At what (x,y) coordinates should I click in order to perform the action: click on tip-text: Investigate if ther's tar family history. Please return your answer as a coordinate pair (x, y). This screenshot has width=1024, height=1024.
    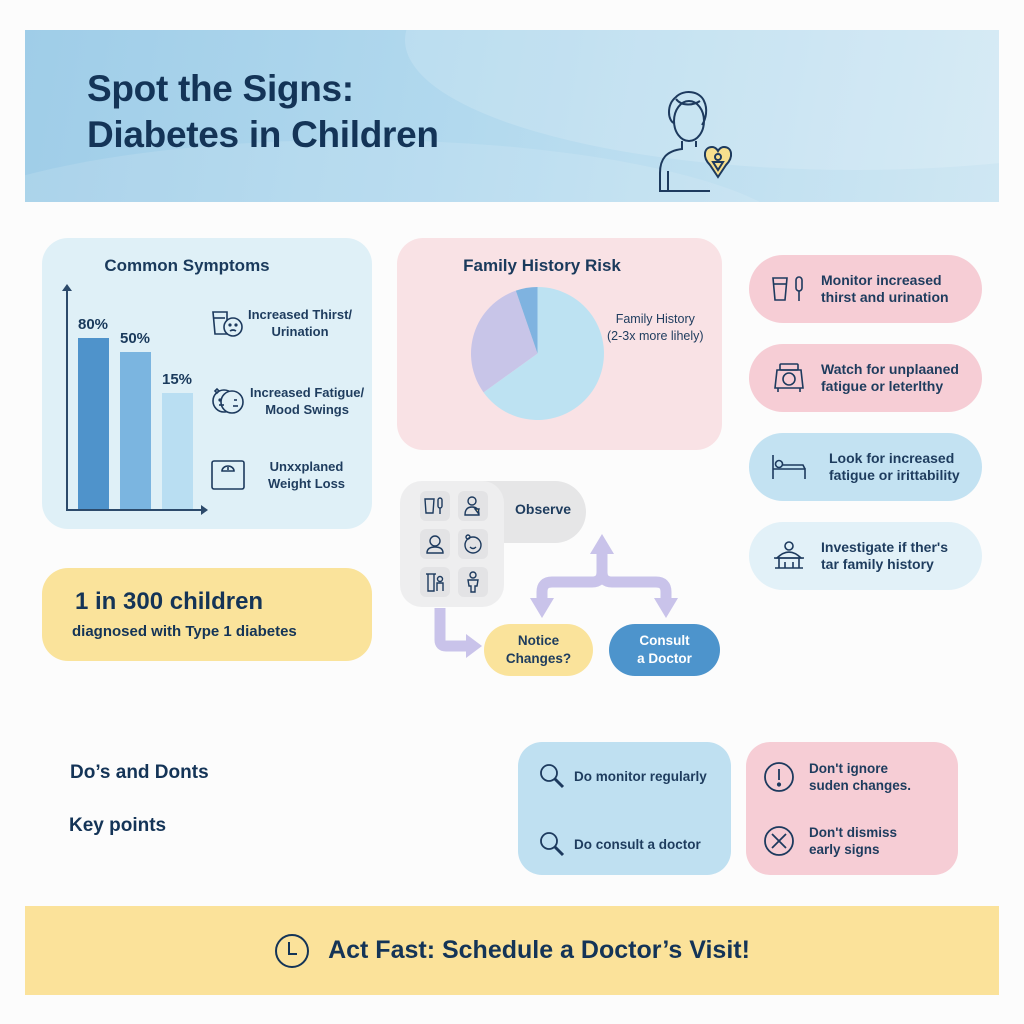
    Looking at the image, I should click on (884, 556).